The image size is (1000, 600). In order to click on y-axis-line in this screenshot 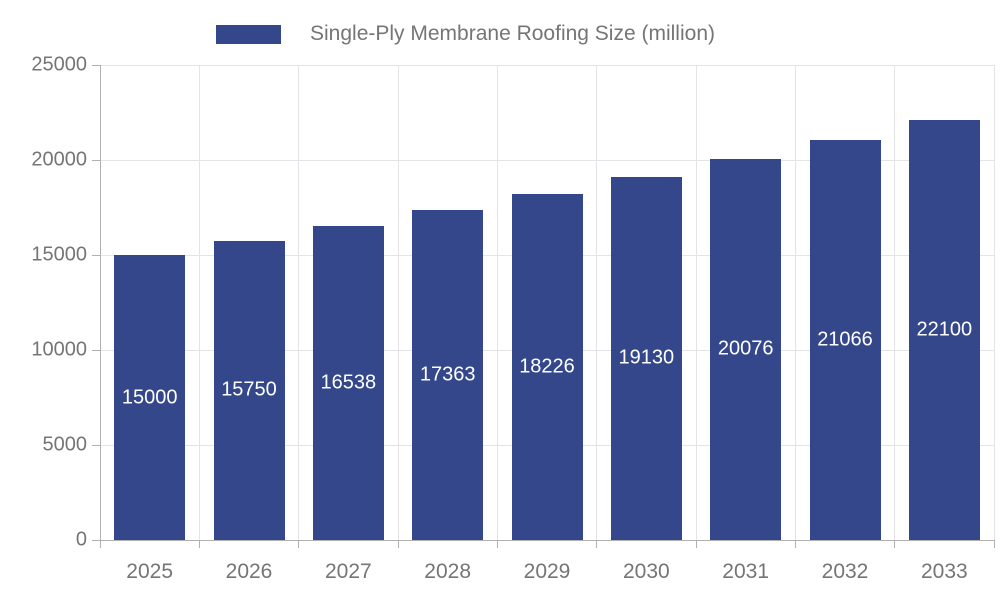, I will do `click(100, 306)`.